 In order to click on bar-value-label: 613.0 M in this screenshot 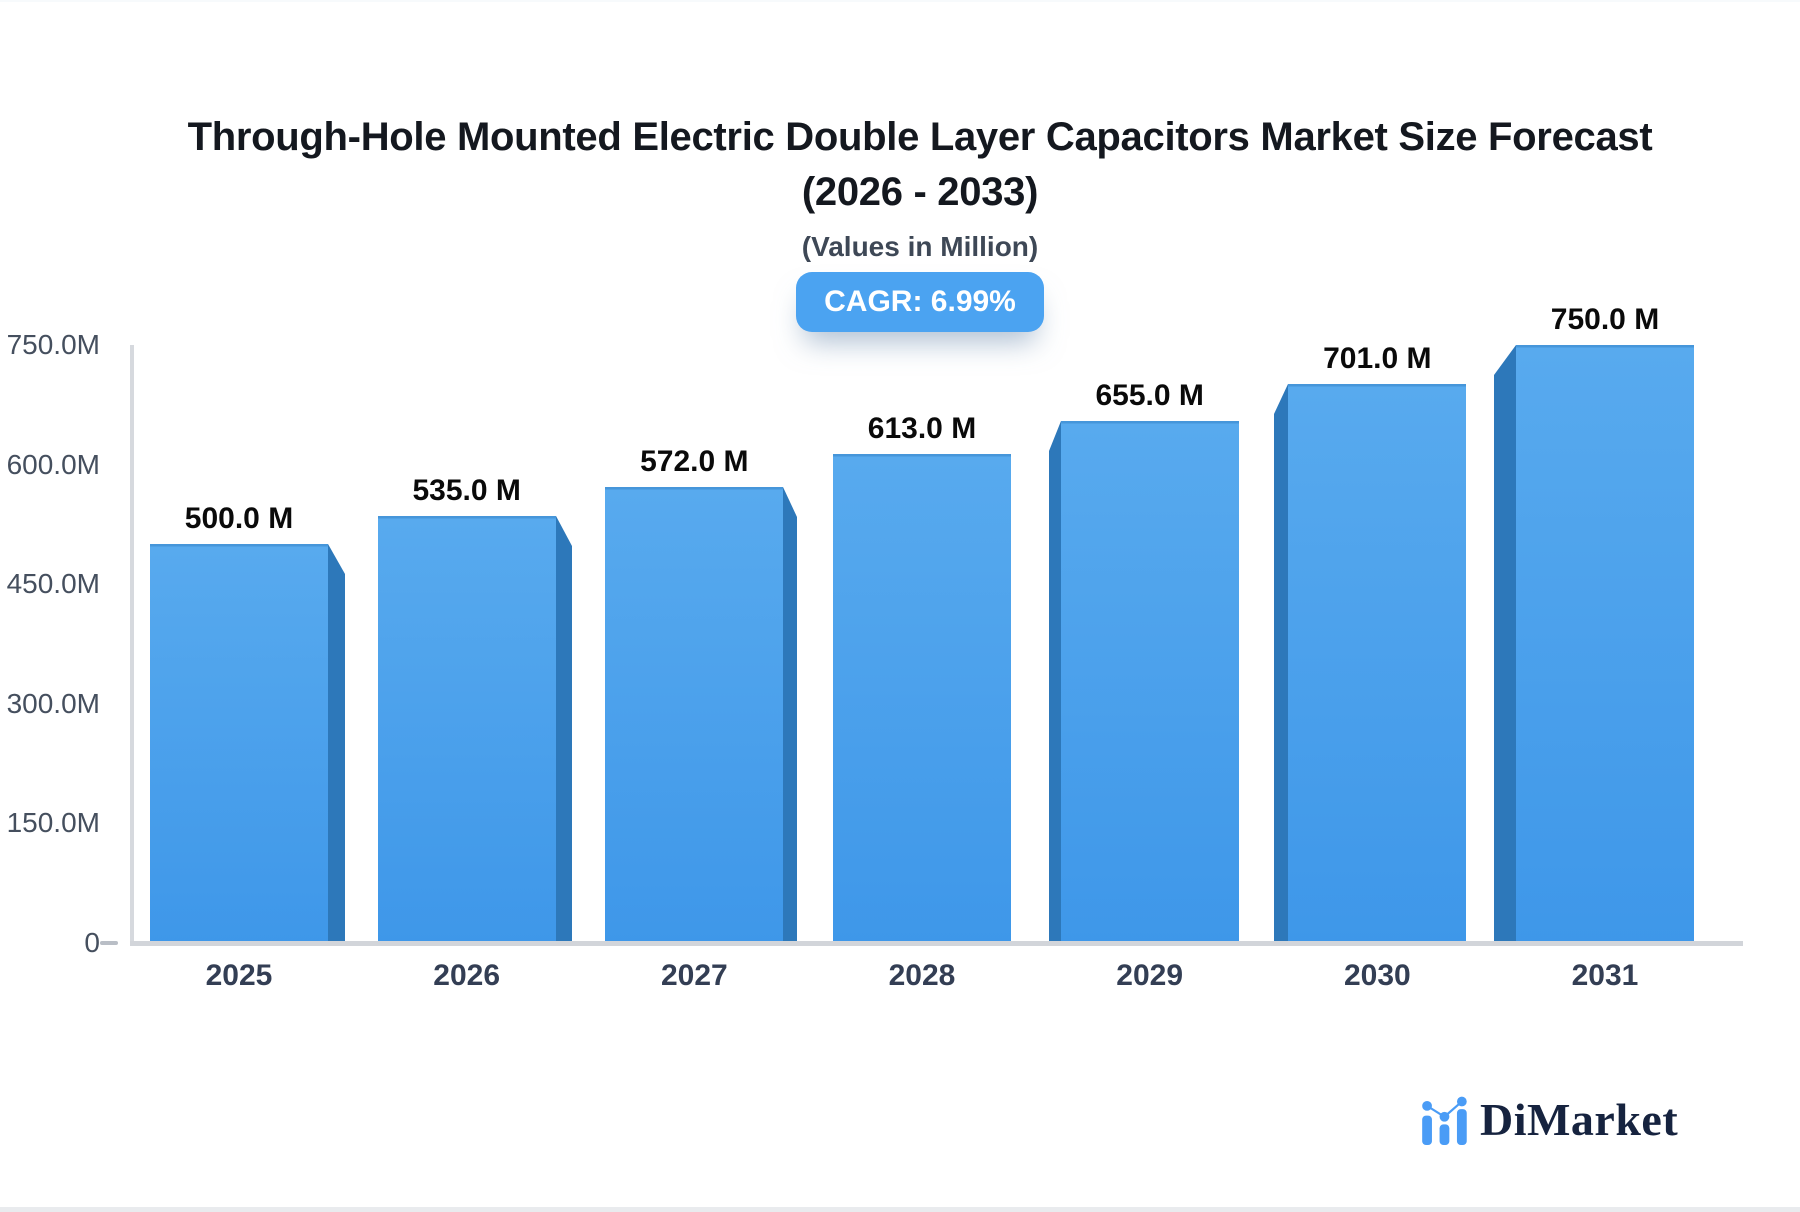, I will do `click(922, 429)`.